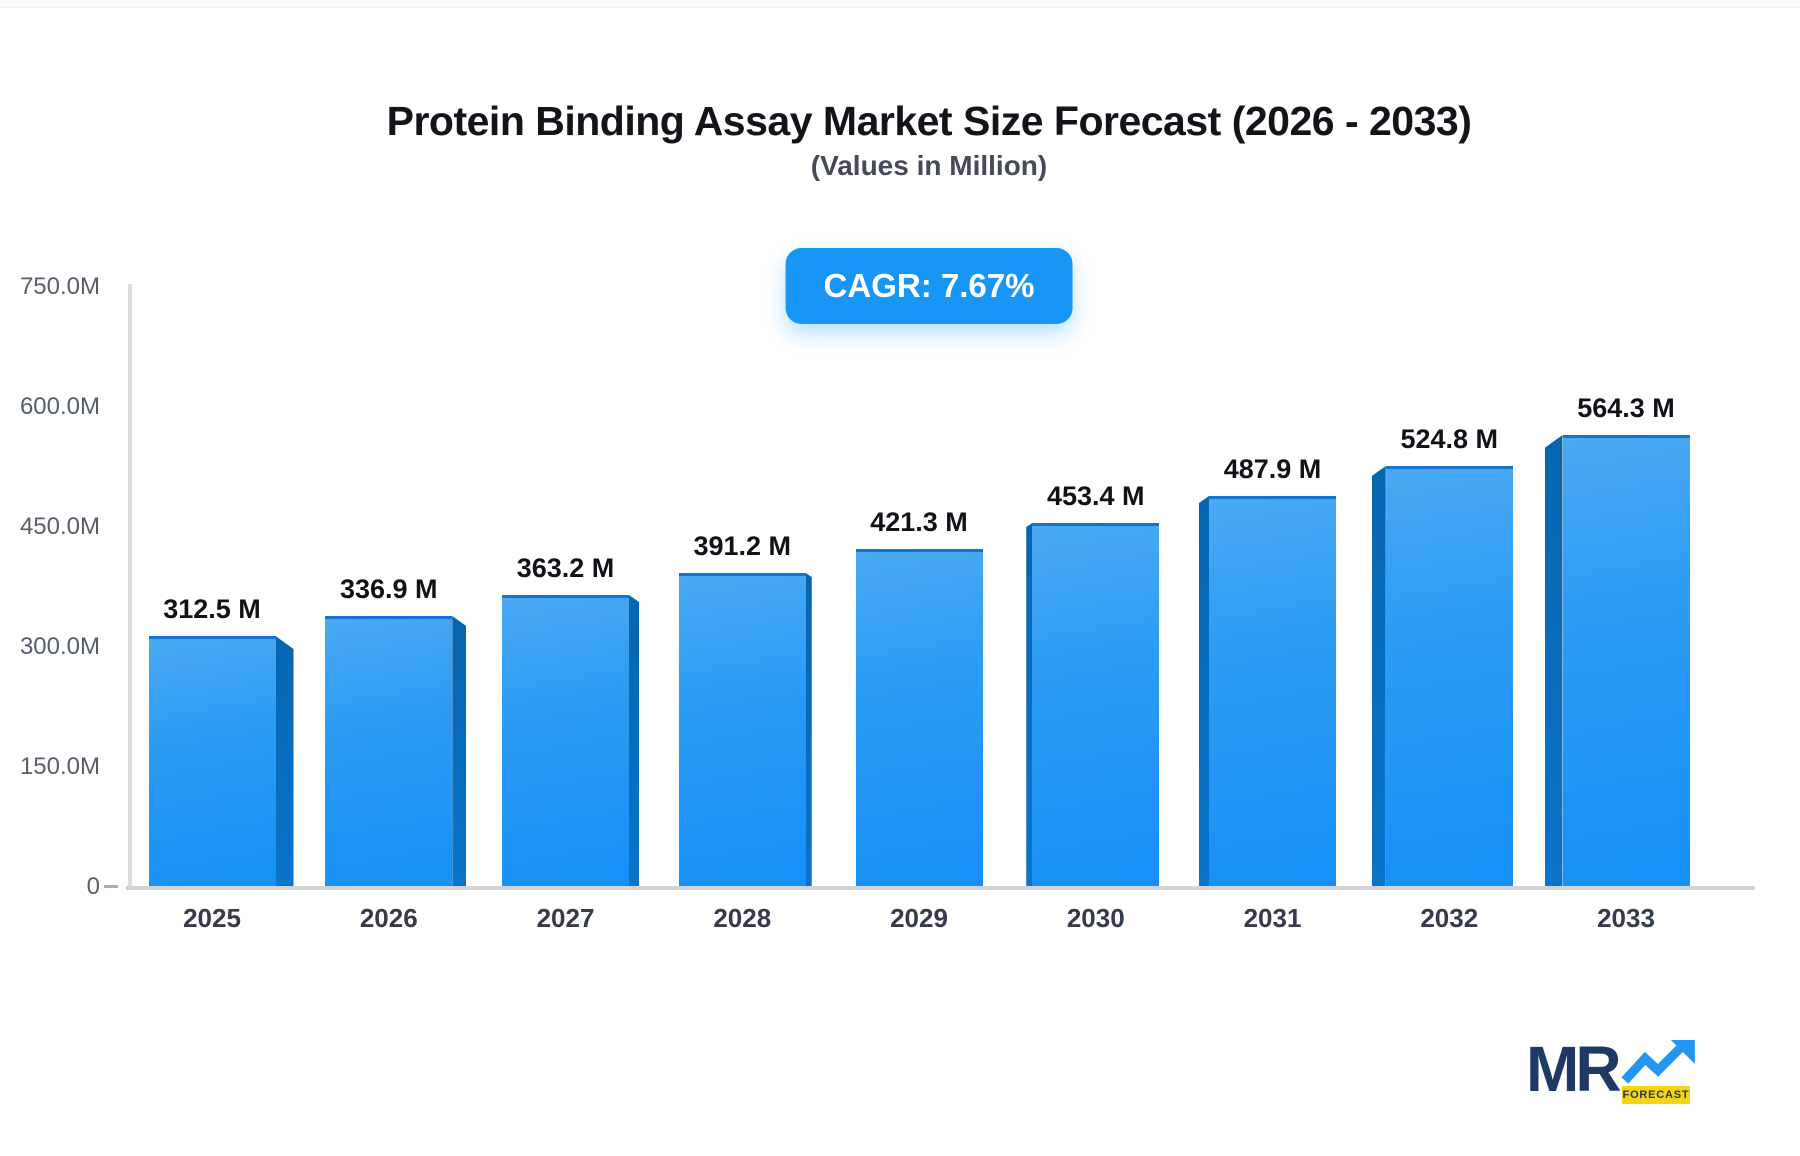 The height and width of the screenshot is (1156, 1800). Describe the element at coordinates (1095, 918) in the screenshot. I see `x-tick-label-2030: 2030` at that location.